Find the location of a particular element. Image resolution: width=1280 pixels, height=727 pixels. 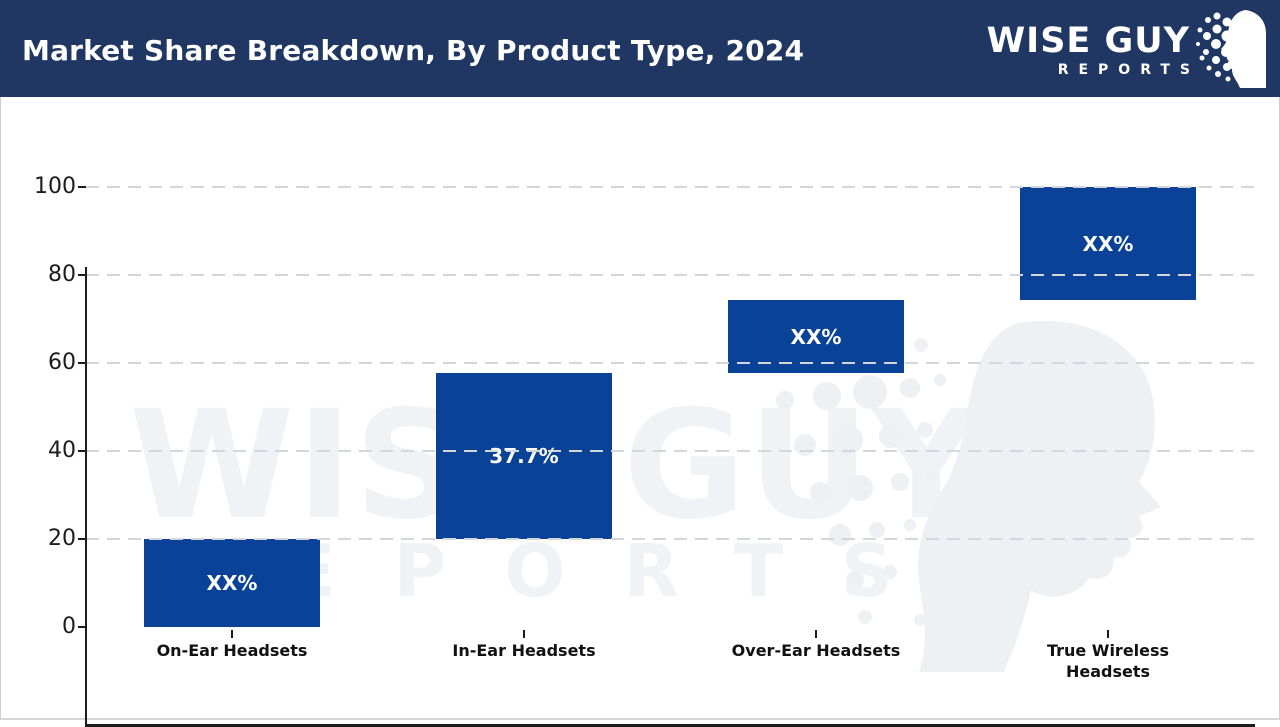

logo-head-icon is located at coordinates (1231, 50).